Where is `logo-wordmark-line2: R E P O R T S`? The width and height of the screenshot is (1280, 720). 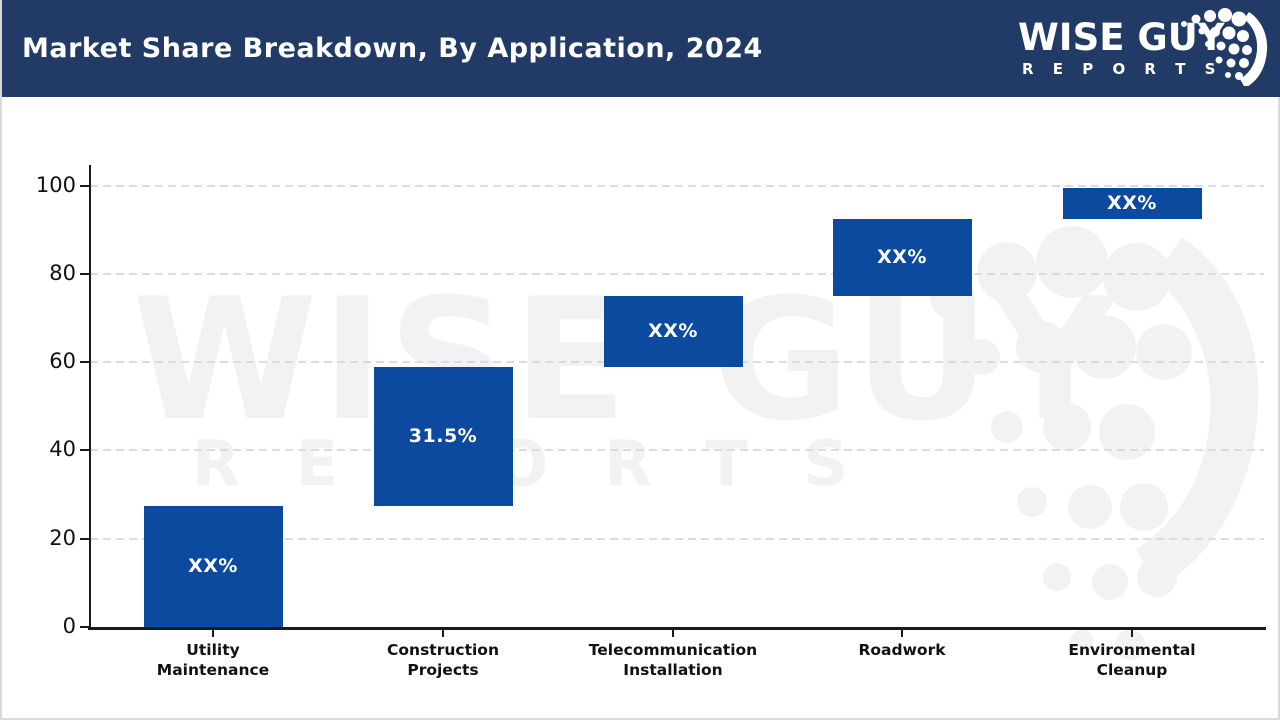
logo-wordmark-line2: R E P O R T S is located at coordinates (1122, 69).